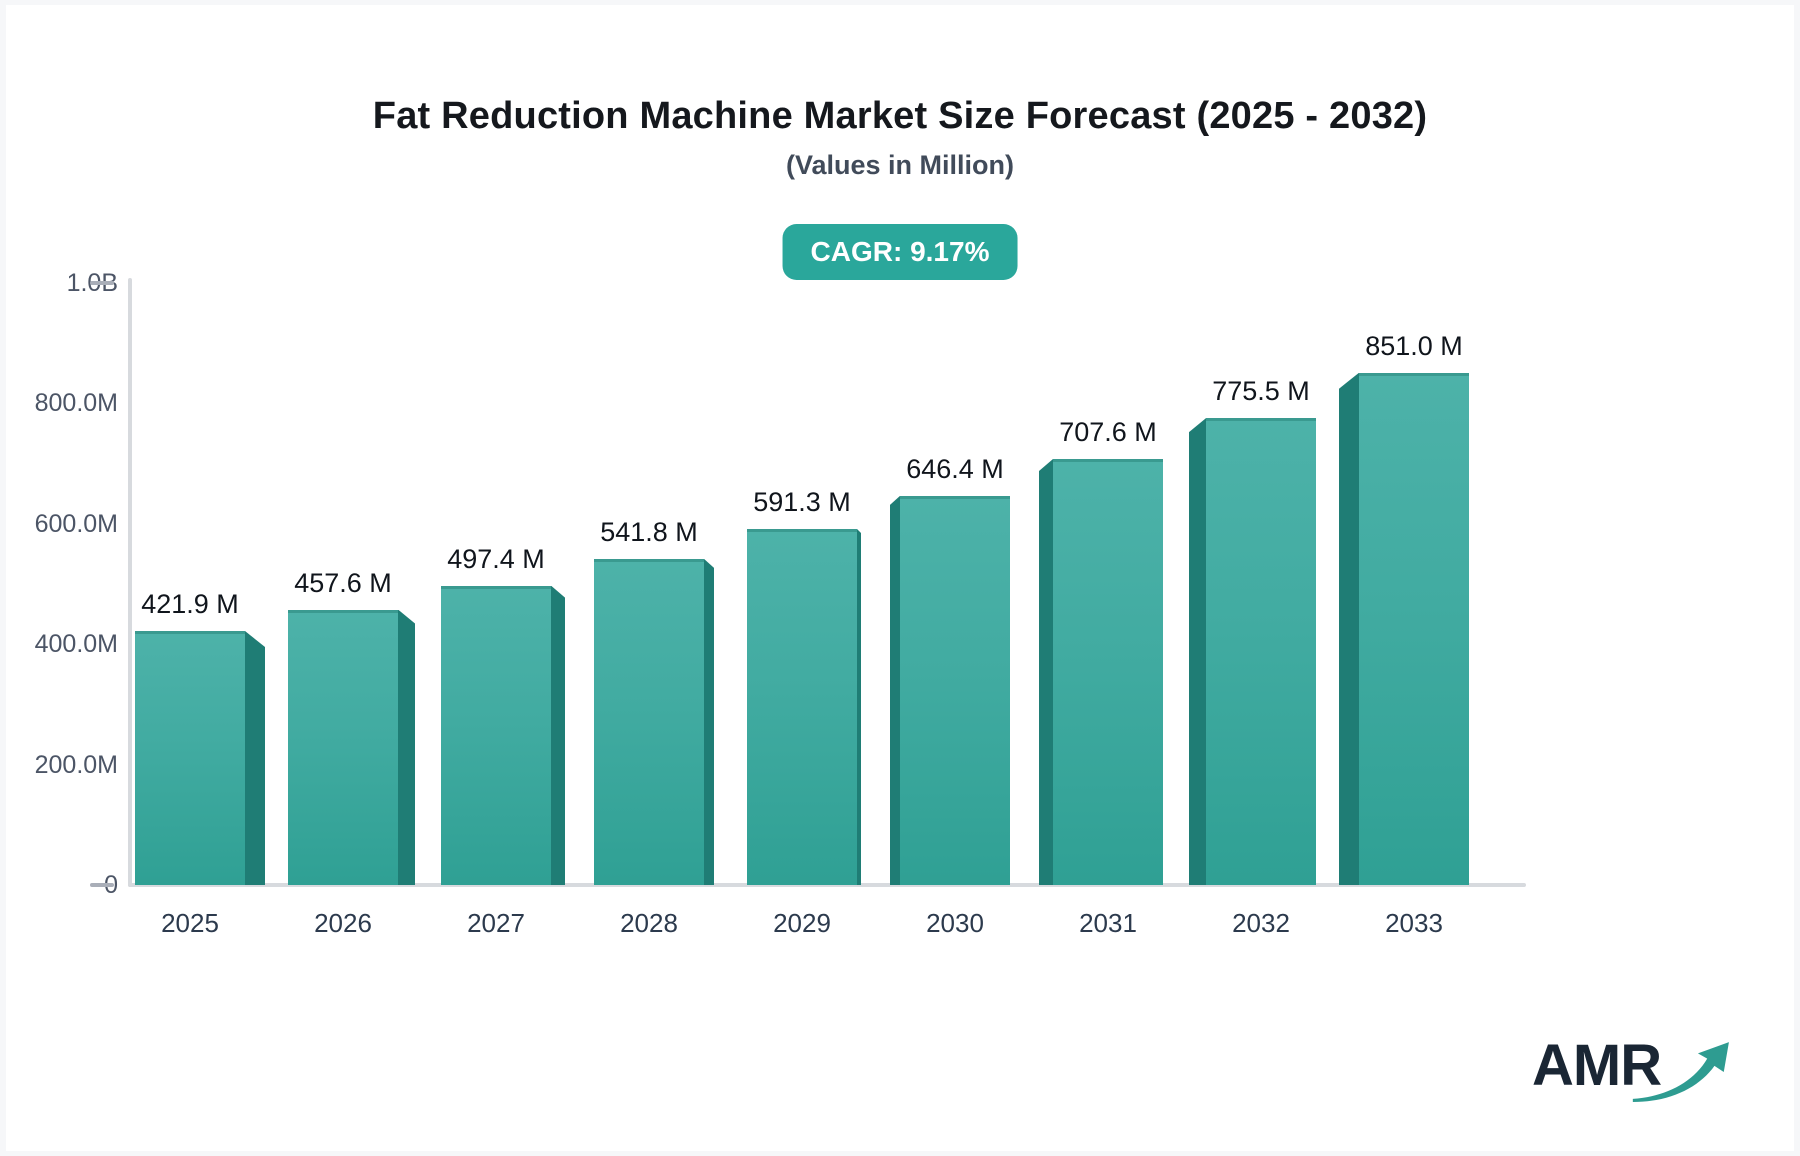 The height and width of the screenshot is (1156, 1800). I want to click on cagr-badge: CAGR: 9.17%, so click(900, 252).